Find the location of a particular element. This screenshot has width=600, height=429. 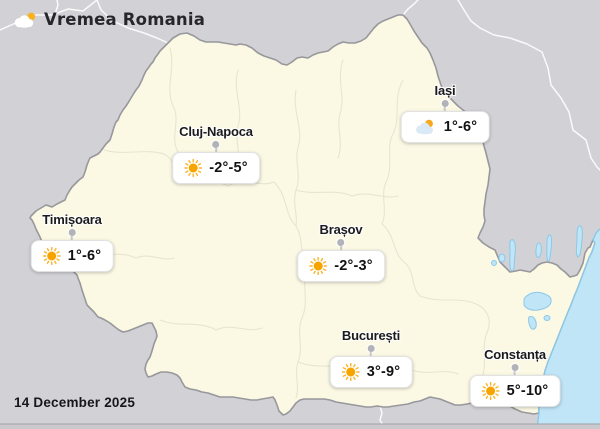

weather-badge: -2°-5° is located at coordinates (216, 168).